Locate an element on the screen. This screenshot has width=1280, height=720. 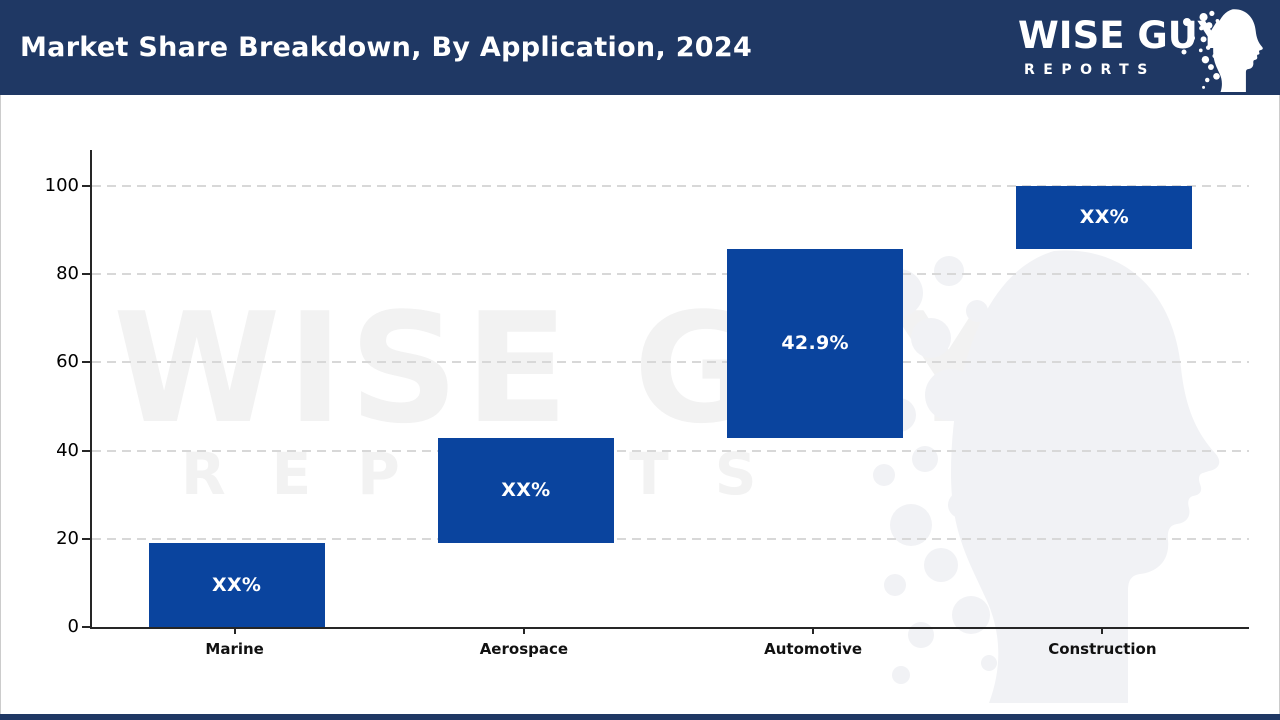
ytick-label-80: 80 is located at coordinates (67, 274).